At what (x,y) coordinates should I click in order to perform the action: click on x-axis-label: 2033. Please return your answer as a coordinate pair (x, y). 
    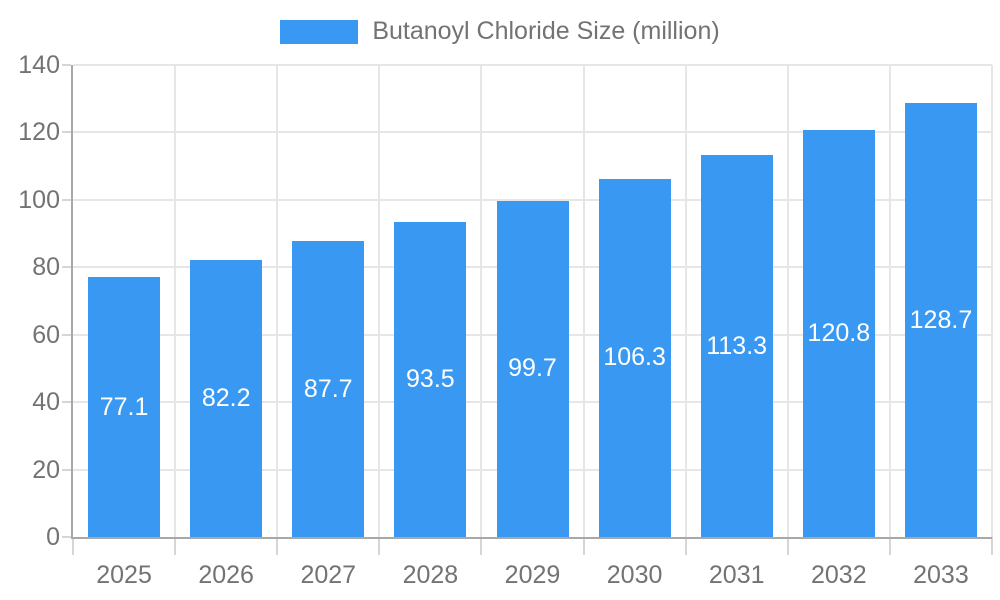
    Looking at the image, I should click on (941, 575).